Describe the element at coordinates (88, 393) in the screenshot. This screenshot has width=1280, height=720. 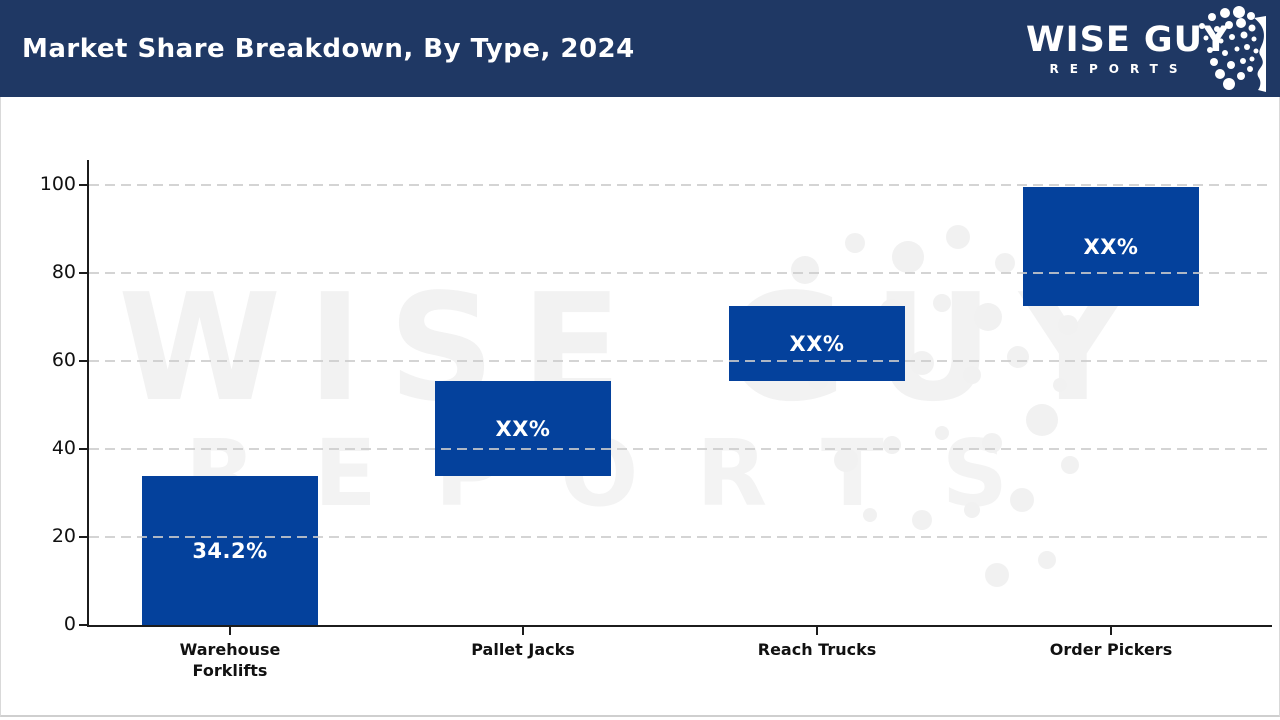
I see `y-axis-line` at that location.